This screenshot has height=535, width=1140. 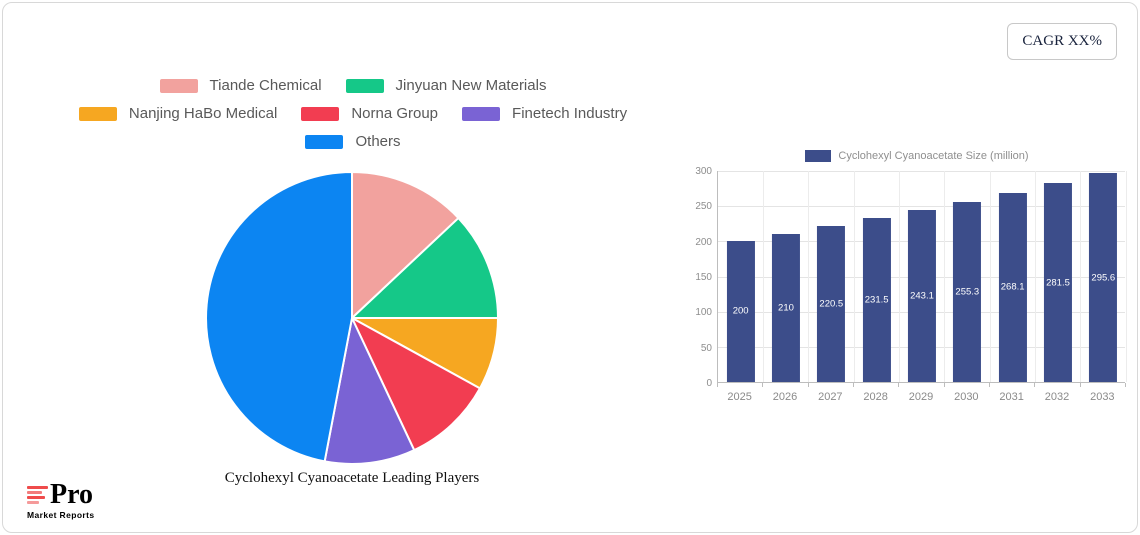 I want to click on legend-label: Finetech Industry, so click(x=570, y=113).